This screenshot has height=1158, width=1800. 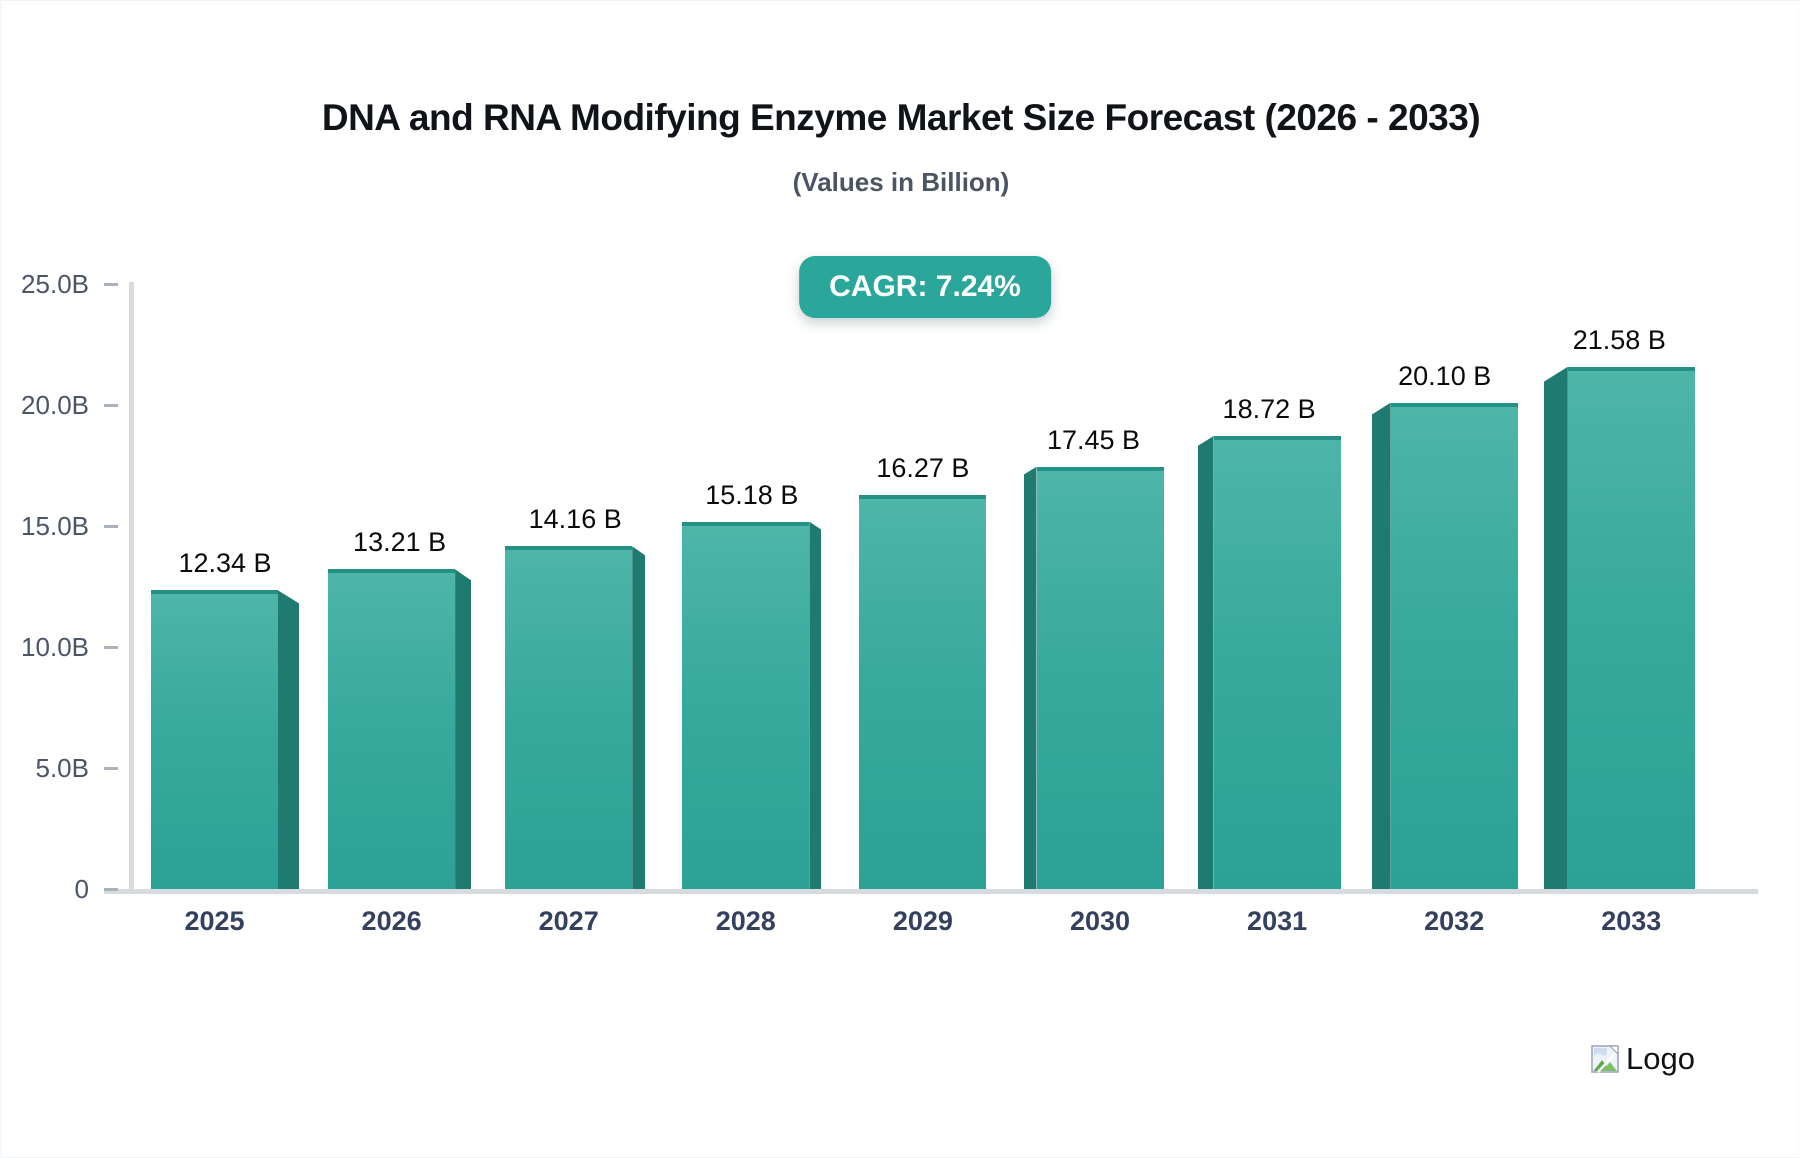 What do you see at coordinates (391, 921) in the screenshot?
I see `x-axis-tick-label: 2026` at bounding box center [391, 921].